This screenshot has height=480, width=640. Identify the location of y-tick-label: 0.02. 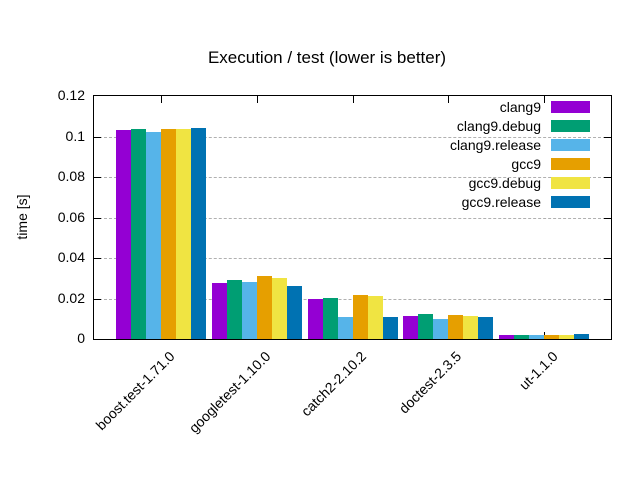
(71, 297).